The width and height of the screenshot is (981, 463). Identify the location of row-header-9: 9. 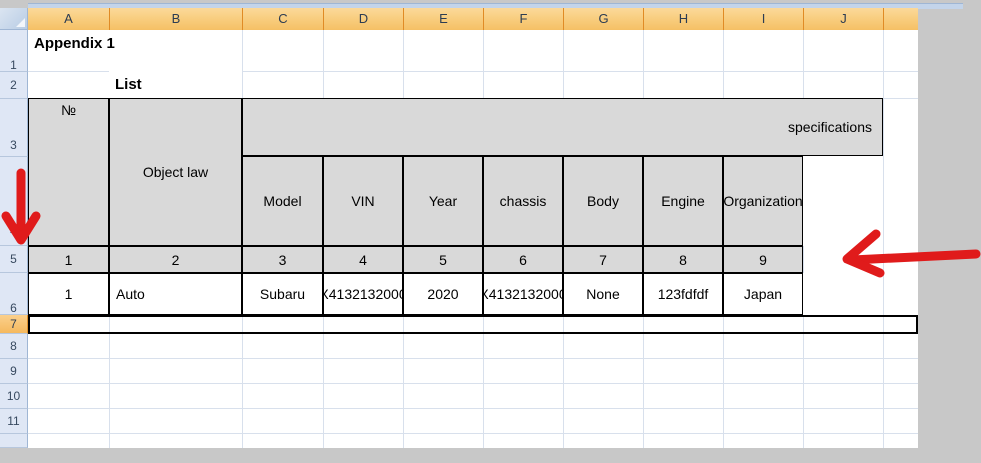
(14, 371).